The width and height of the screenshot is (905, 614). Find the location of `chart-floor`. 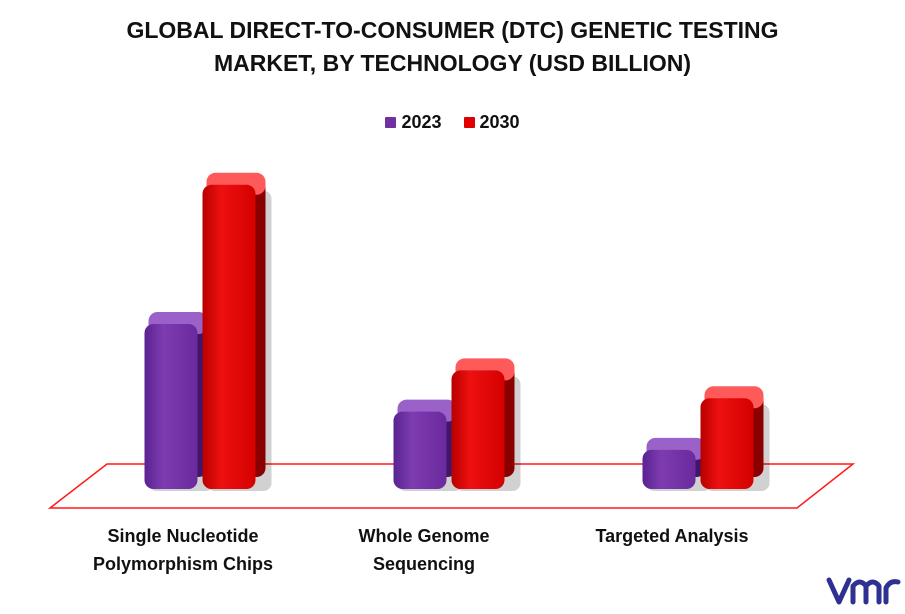

chart-floor is located at coordinates (451, 486).